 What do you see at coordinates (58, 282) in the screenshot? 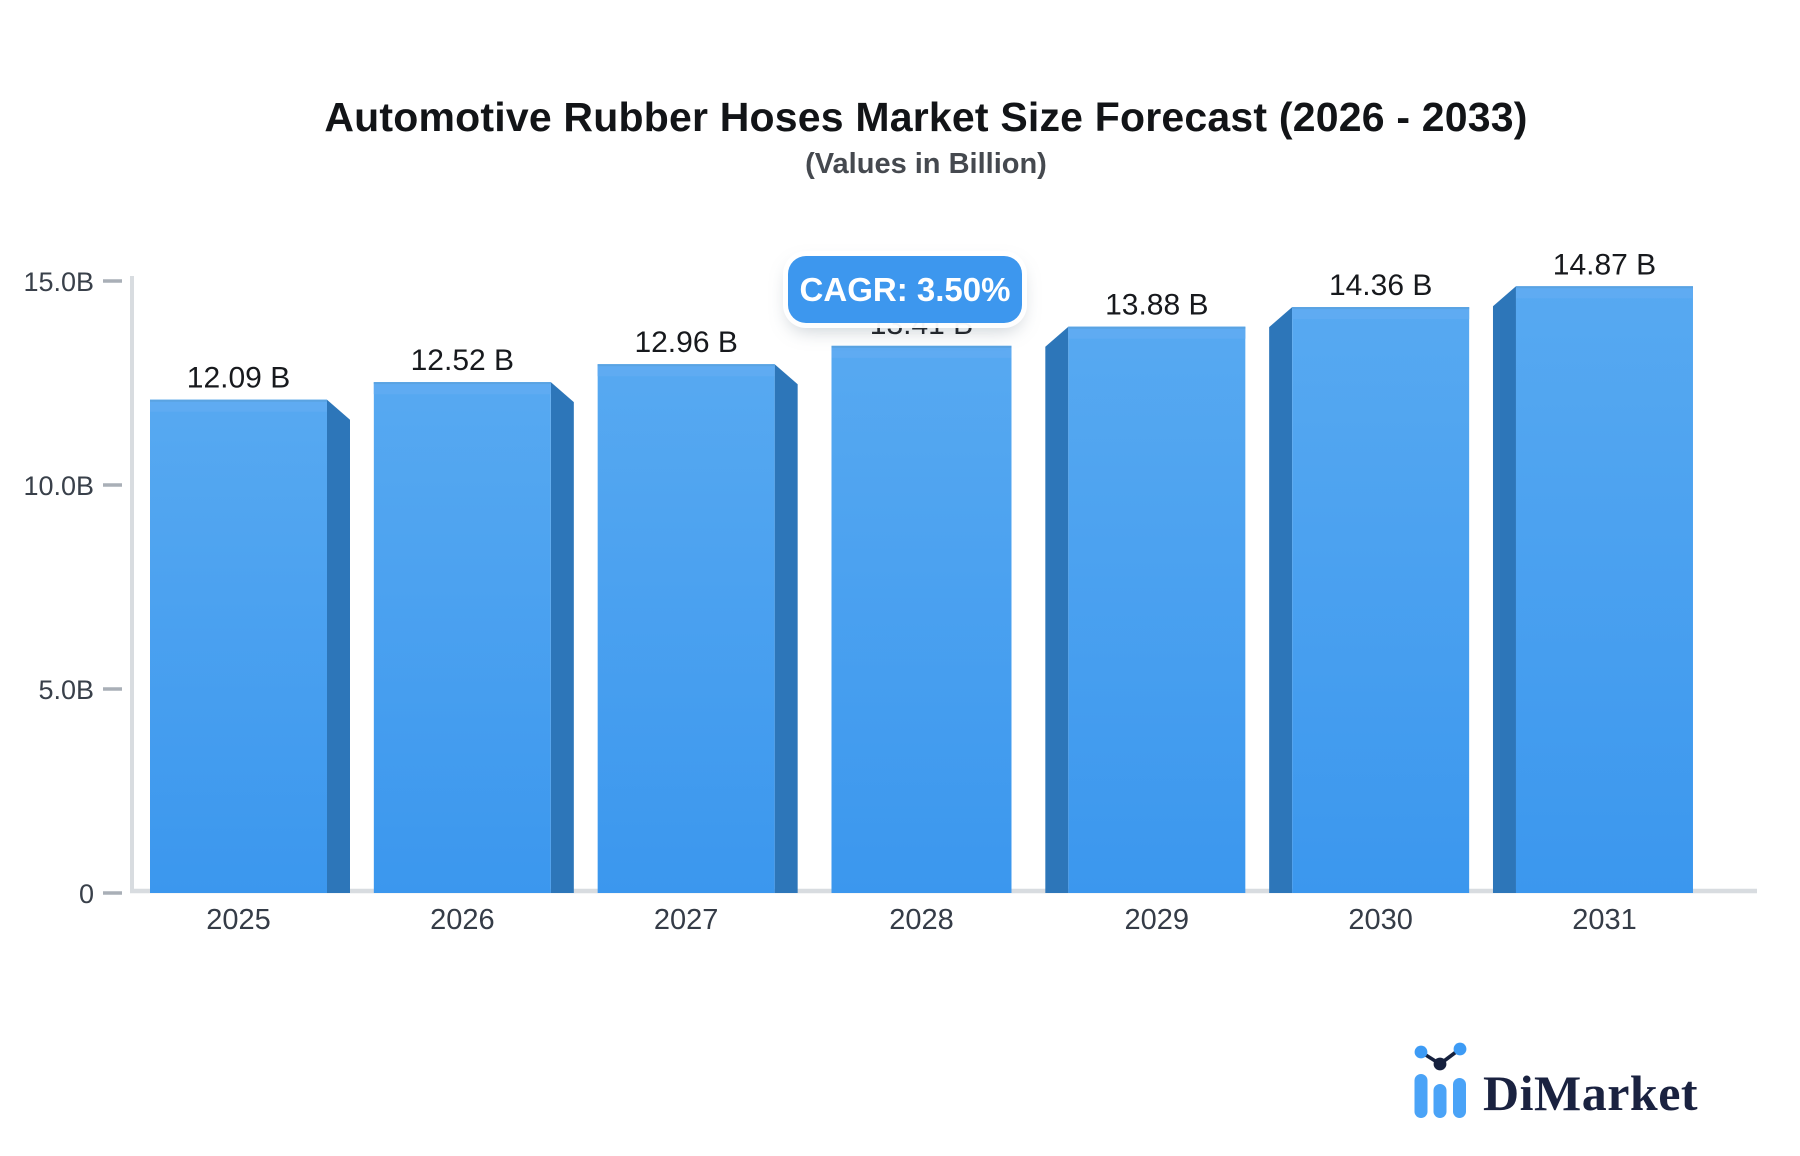
I see `y-tick-label: 15.0B` at bounding box center [58, 282].